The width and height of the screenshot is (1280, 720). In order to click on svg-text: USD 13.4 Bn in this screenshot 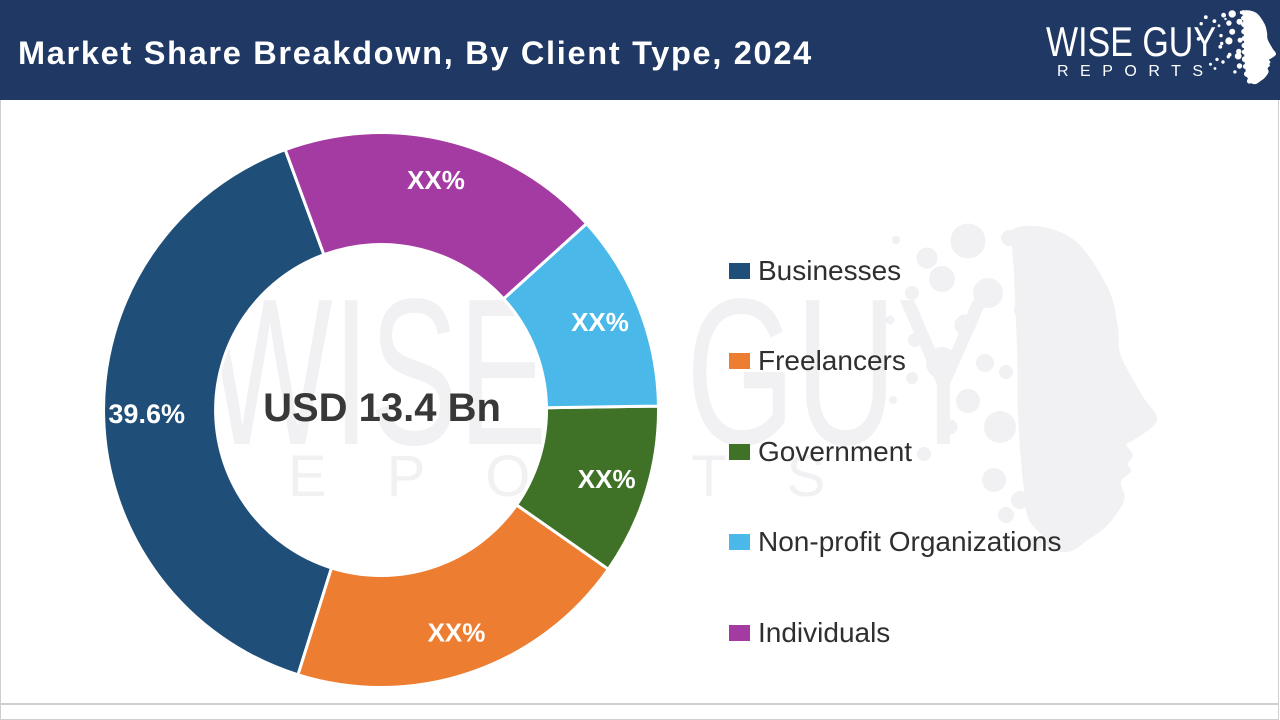, I will do `click(382, 408)`.